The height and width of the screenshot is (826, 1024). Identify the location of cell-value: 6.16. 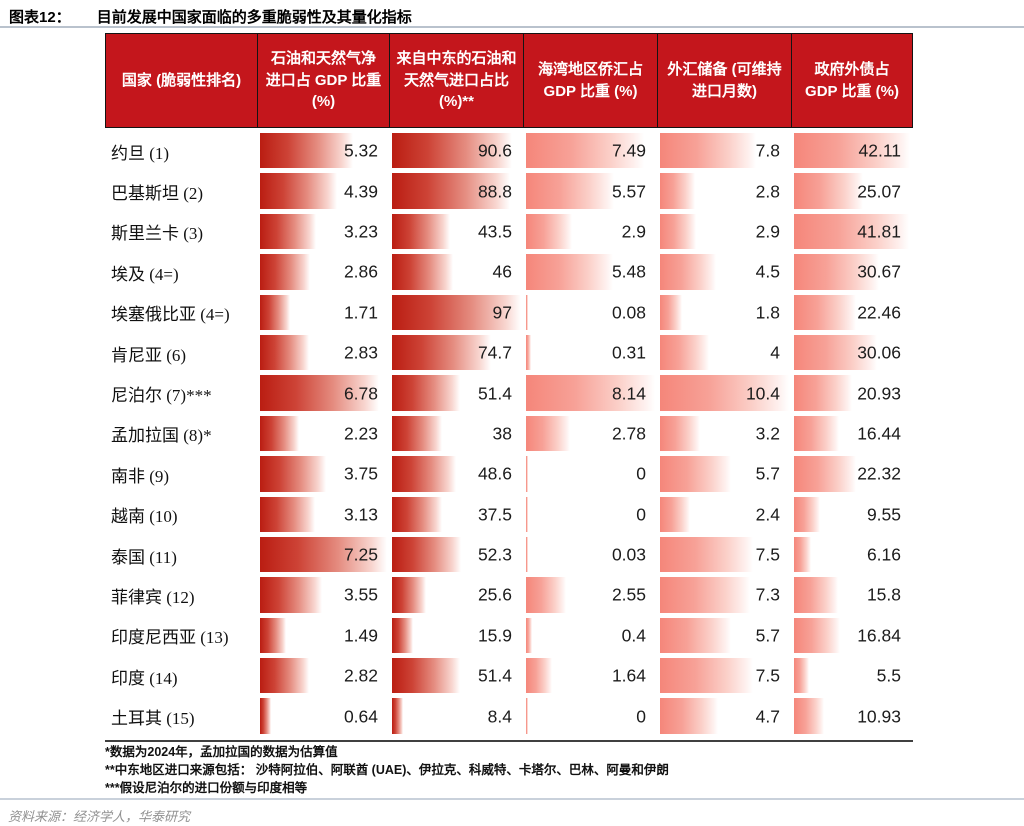
(883, 554).